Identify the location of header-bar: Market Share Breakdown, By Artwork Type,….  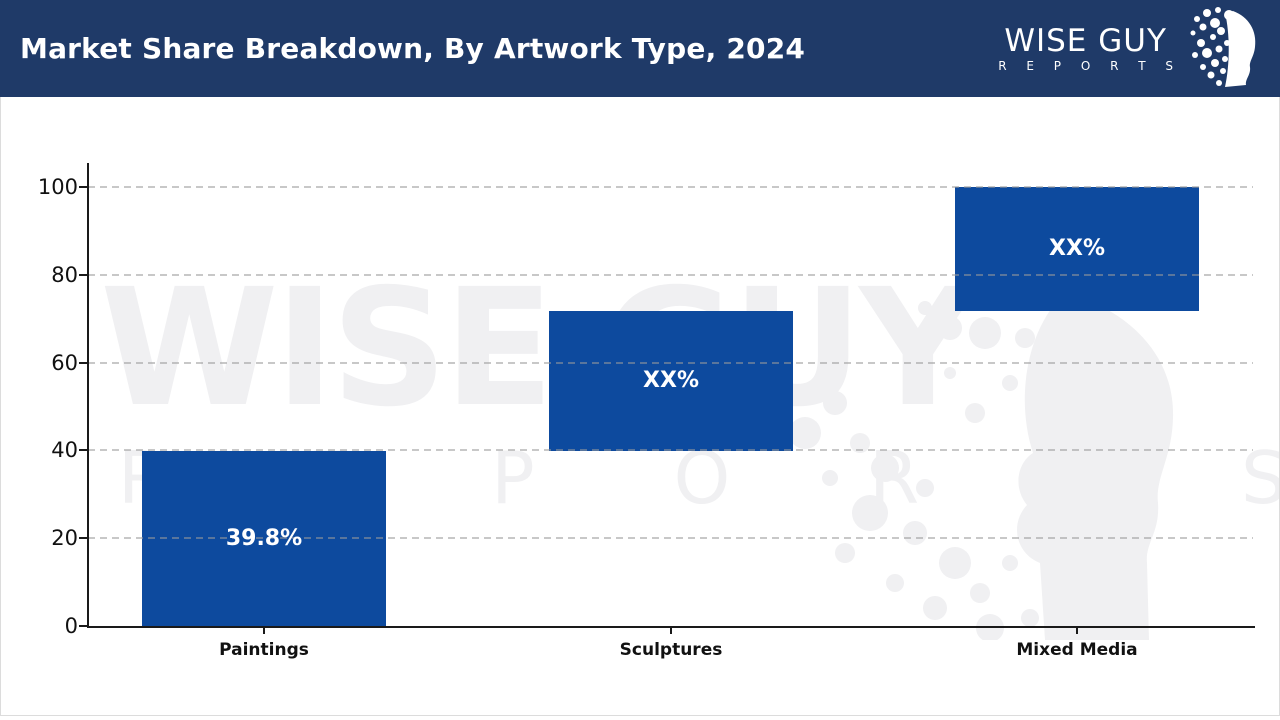
(640, 48).